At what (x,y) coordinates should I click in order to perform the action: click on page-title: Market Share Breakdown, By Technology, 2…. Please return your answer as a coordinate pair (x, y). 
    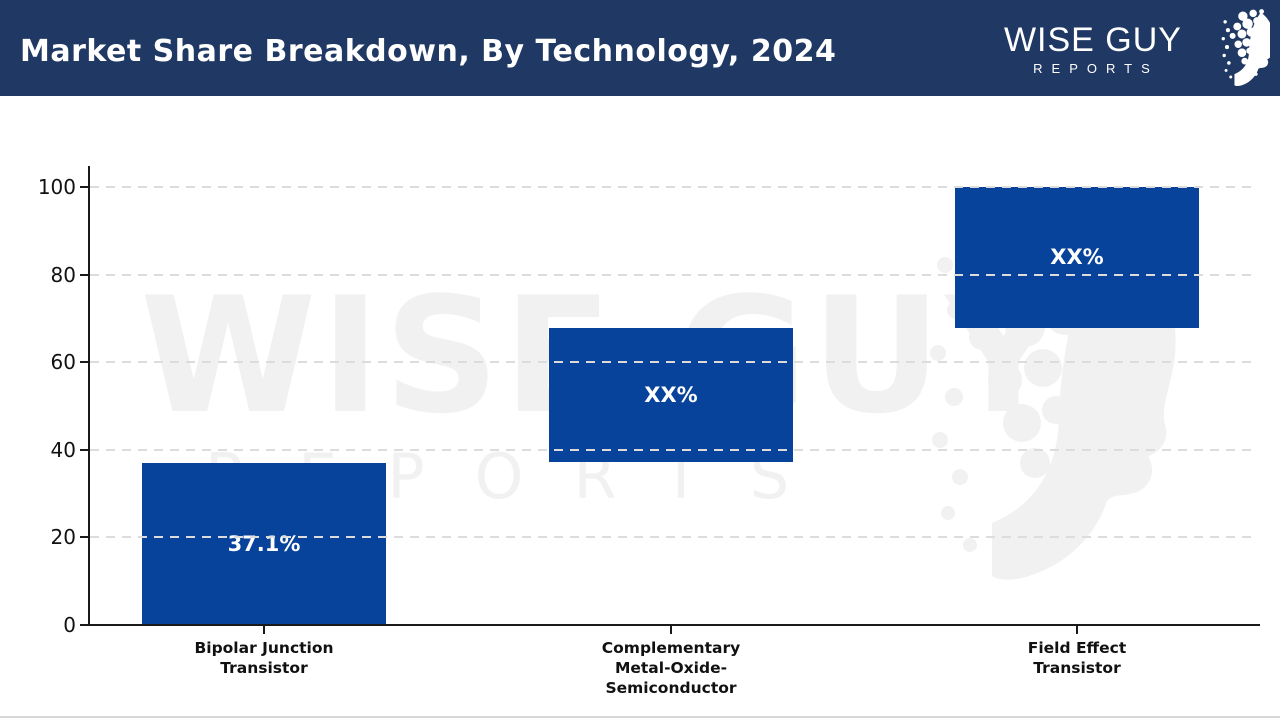
    Looking at the image, I should click on (428, 51).